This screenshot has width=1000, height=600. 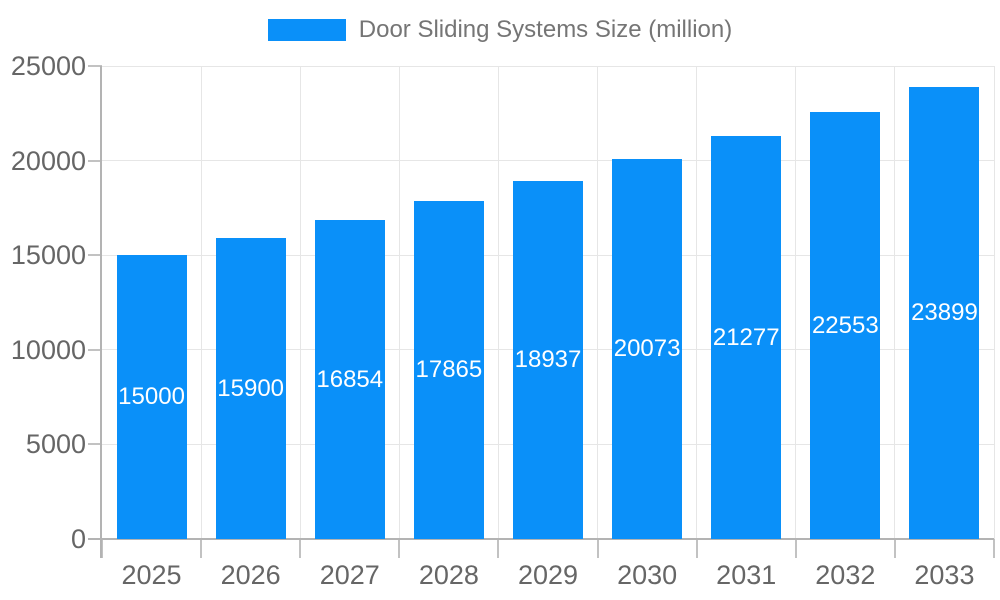 I want to click on bar-value-label: 22553, so click(x=845, y=325).